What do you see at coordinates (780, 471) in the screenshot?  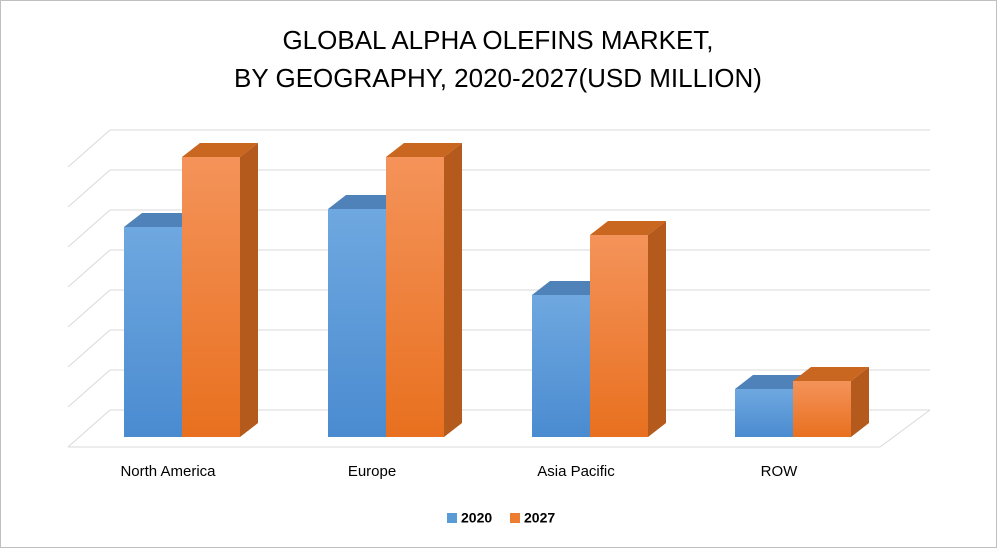 I see `x-tick-label: ROW` at bounding box center [780, 471].